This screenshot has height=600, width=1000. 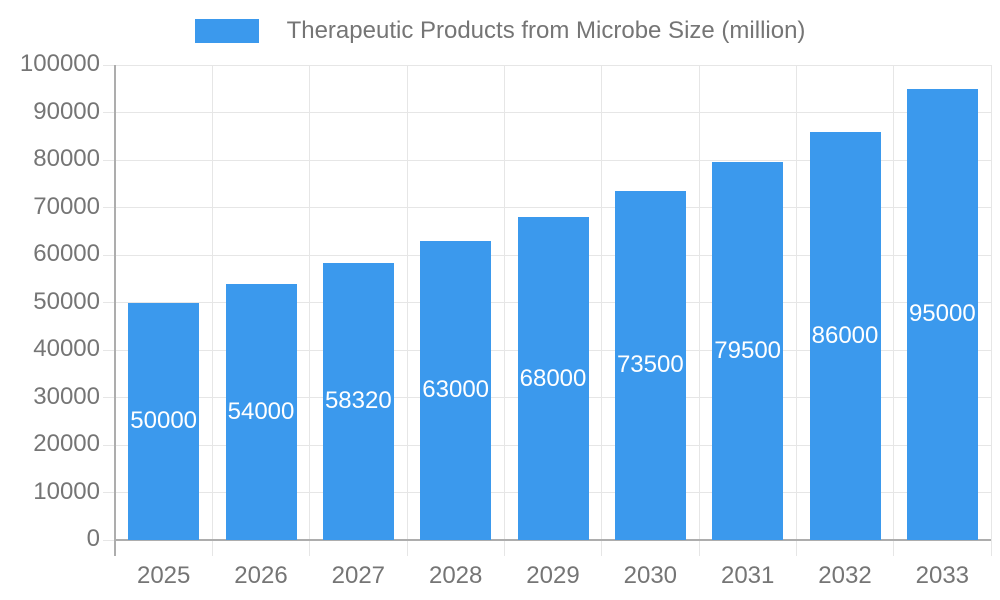 I want to click on y-tick-label: 80000, so click(x=66, y=158).